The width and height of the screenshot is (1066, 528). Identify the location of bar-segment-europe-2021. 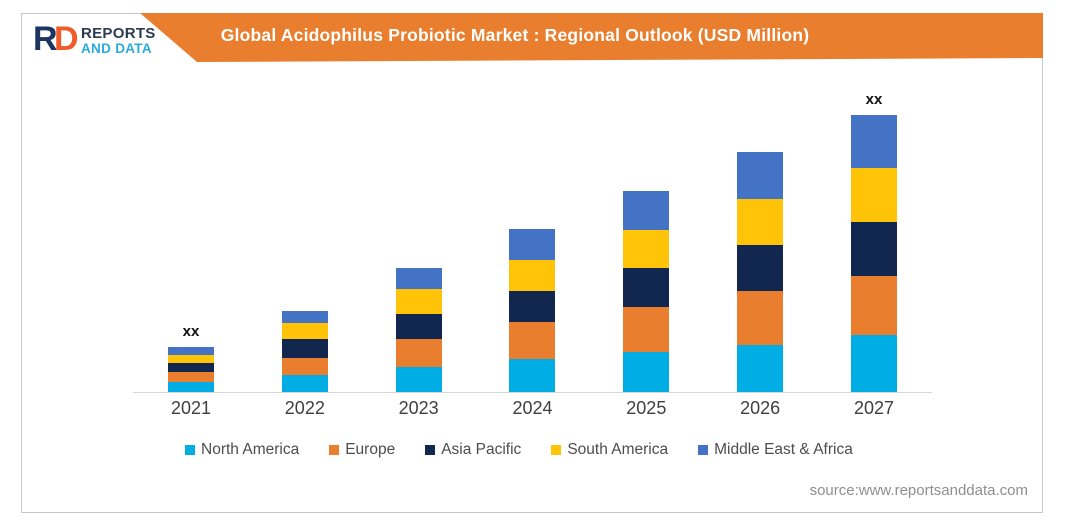
(191, 377).